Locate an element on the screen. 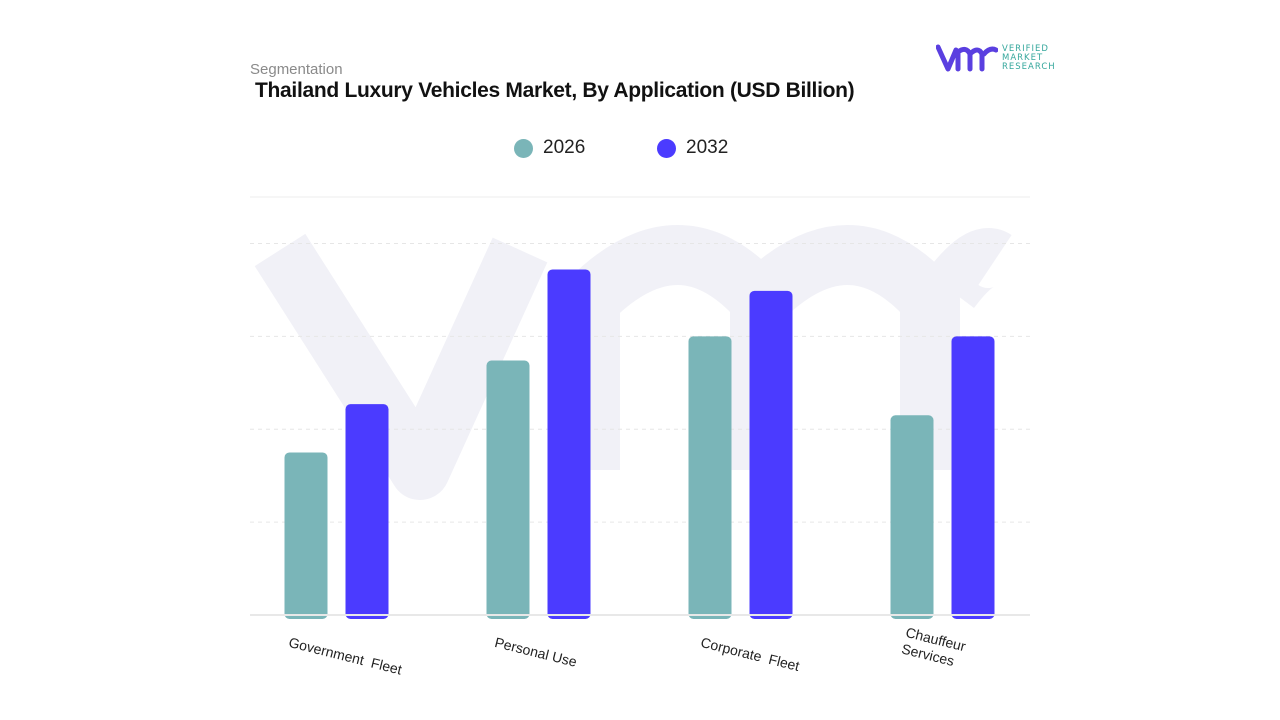 This screenshot has width=1280, height=720. logo-text: VERIFIED MARKET RESEARCH is located at coordinates (1029, 58).